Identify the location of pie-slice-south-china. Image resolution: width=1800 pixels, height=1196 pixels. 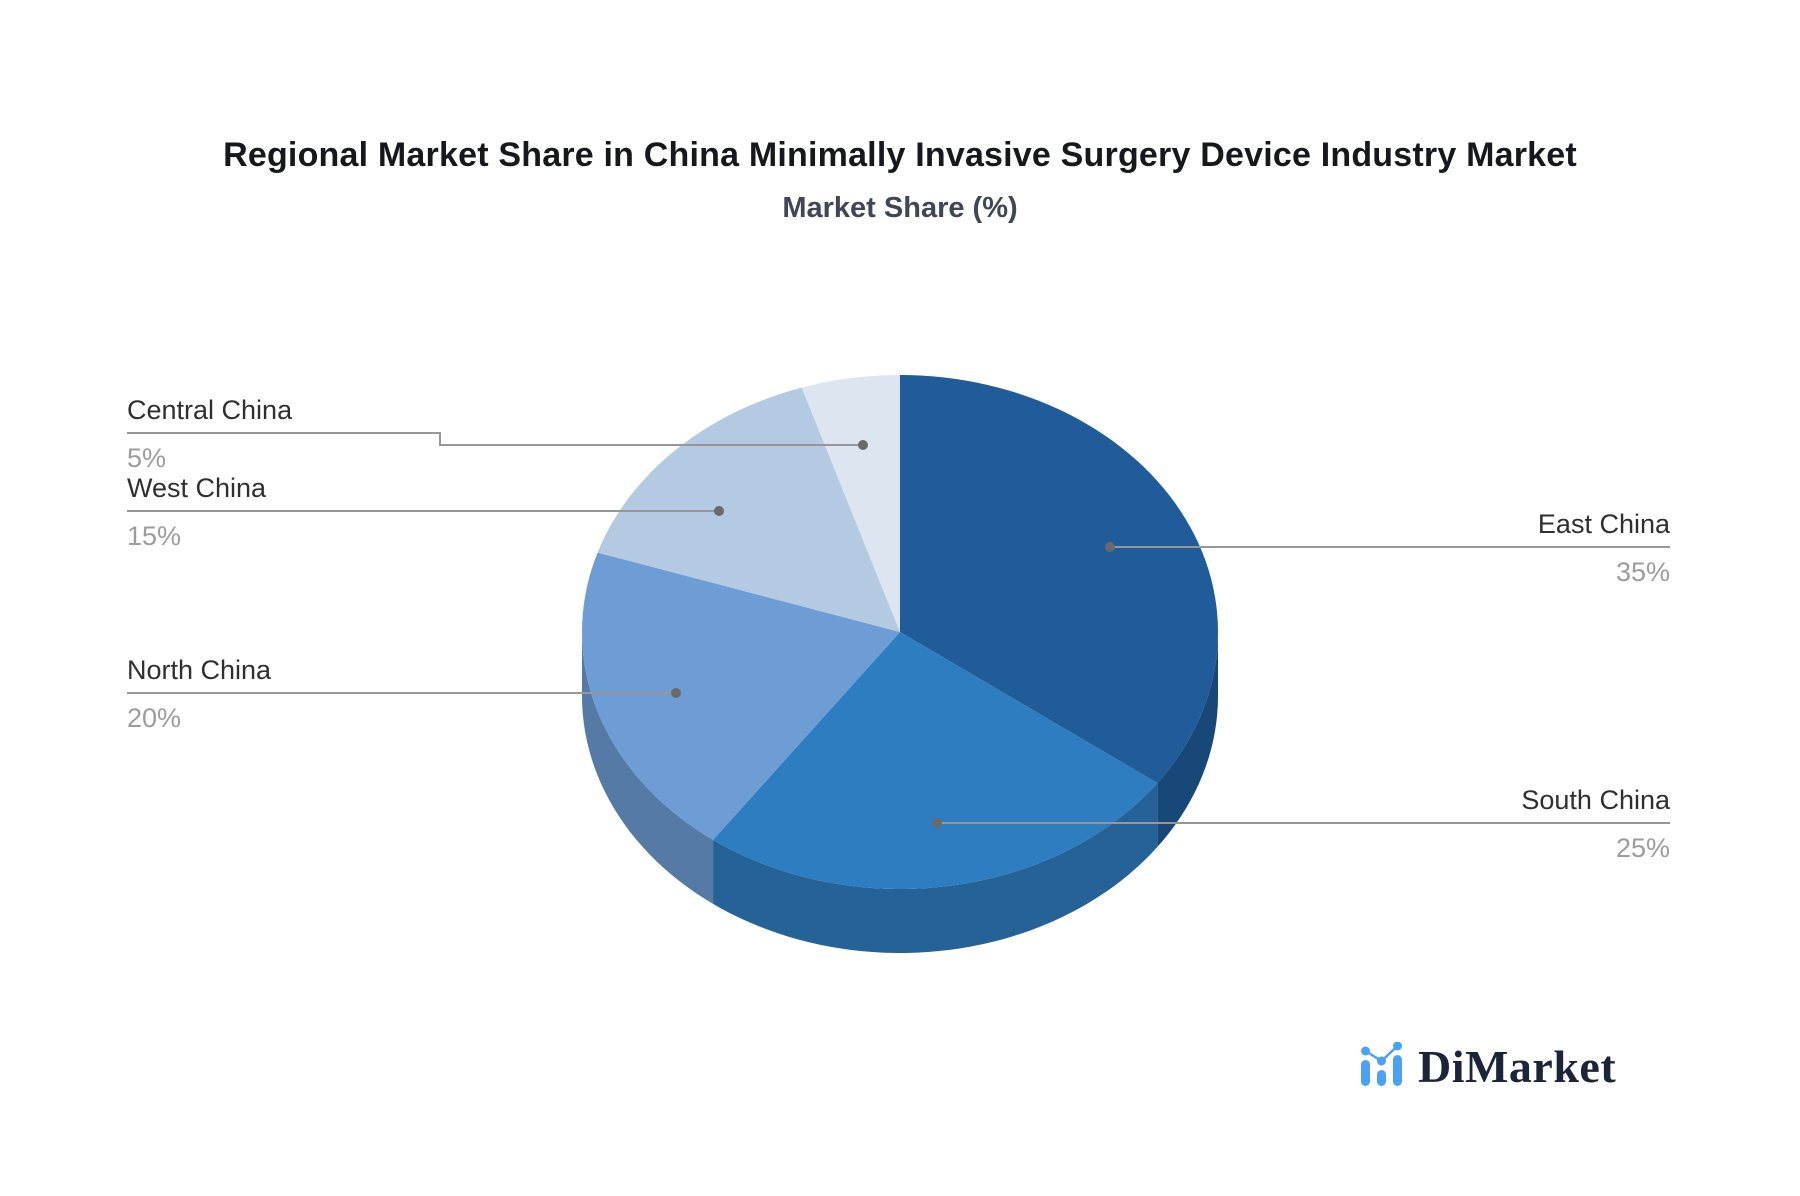
(935, 760).